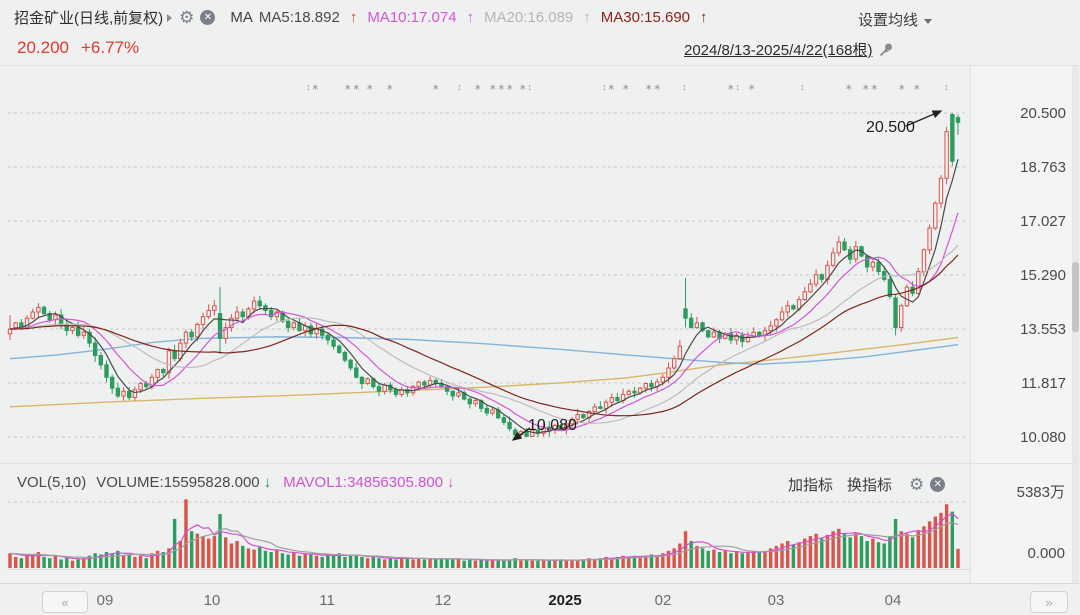 The width and height of the screenshot is (1080, 615). What do you see at coordinates (110, 47) in the screenshot?
I see `change-percent: +6.77%` at bounding box center [110, 47].